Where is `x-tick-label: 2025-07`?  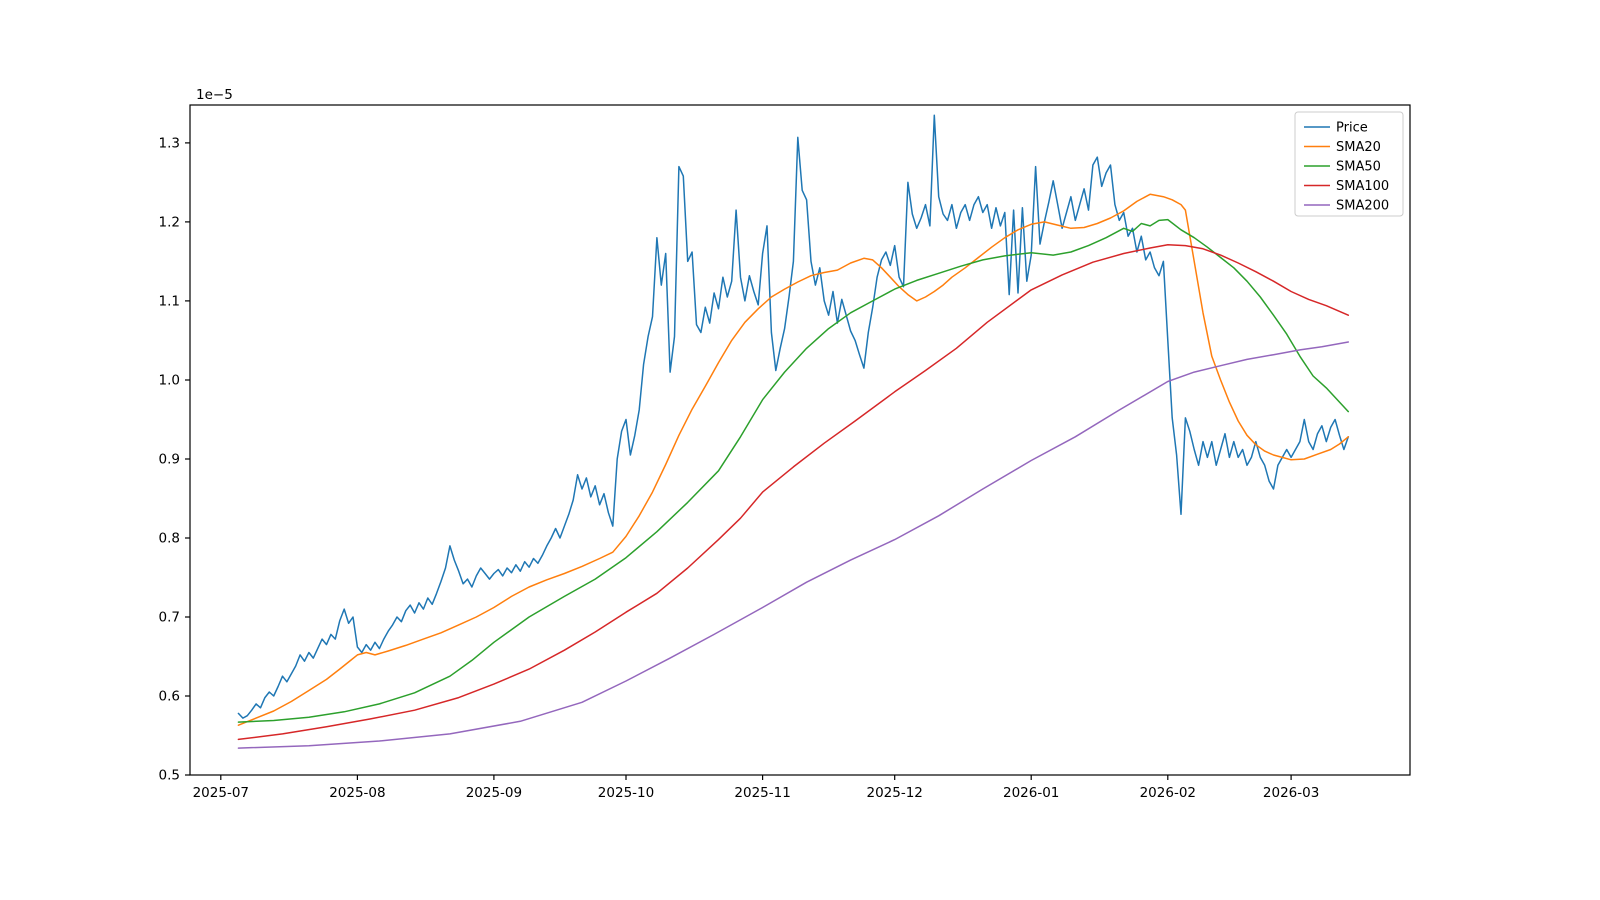
x-tick-label: 2025-07 is located at coordinates (221, 793).